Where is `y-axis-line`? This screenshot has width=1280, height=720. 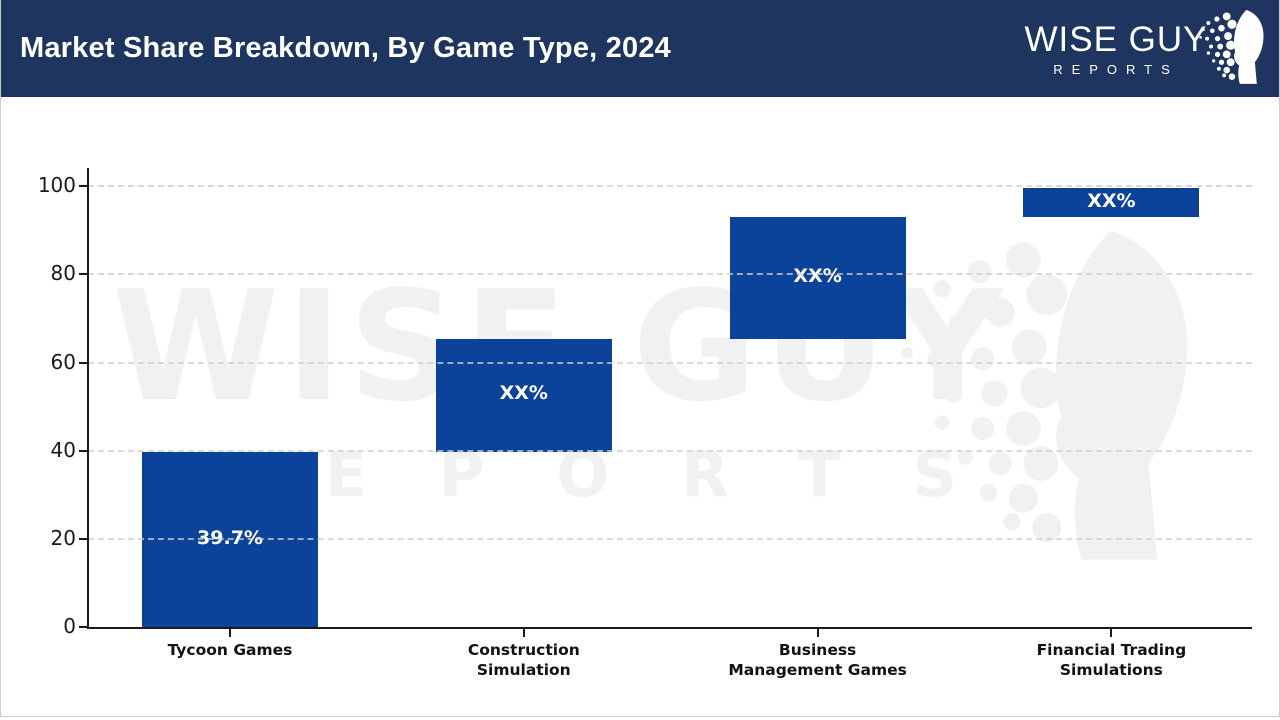
y-axis-line is located at coordinates (88, 398).